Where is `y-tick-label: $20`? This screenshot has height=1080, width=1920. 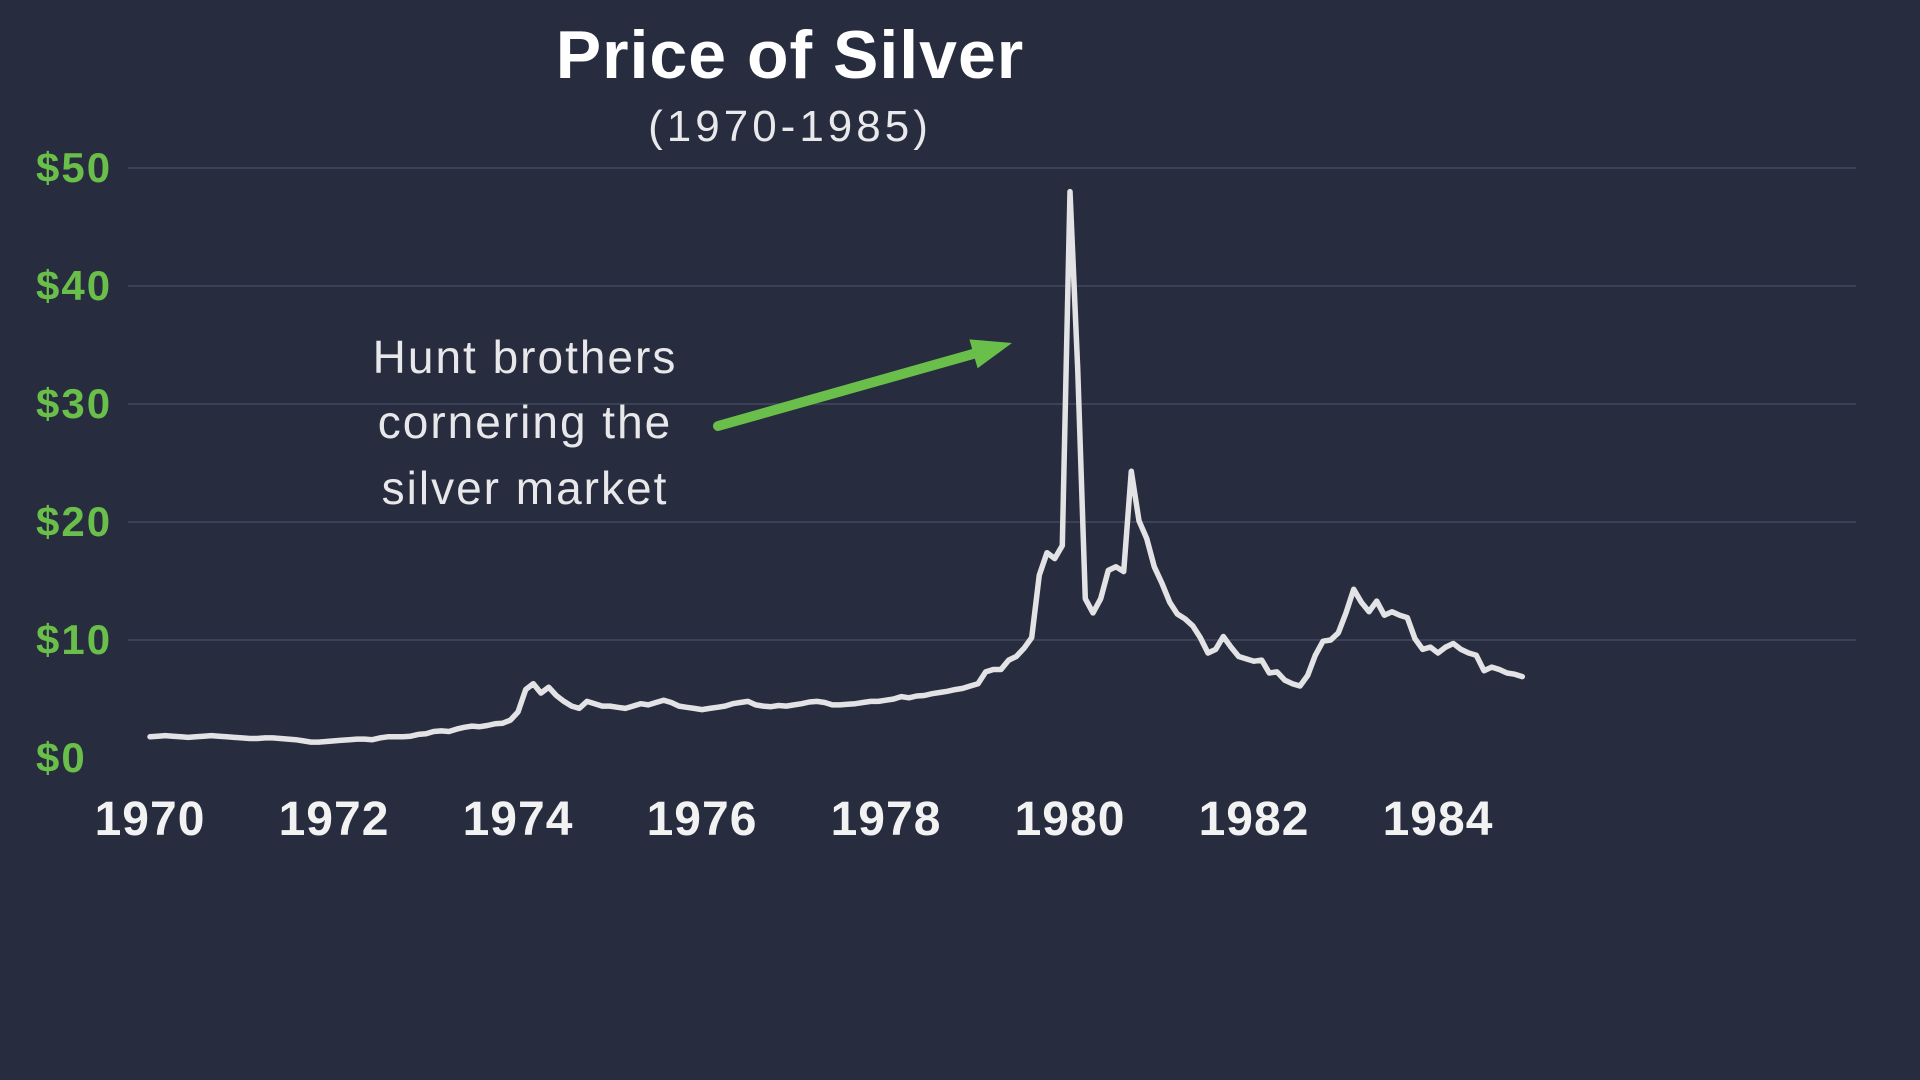
y-tick-label: $20 is located at coordinates (74, 521).